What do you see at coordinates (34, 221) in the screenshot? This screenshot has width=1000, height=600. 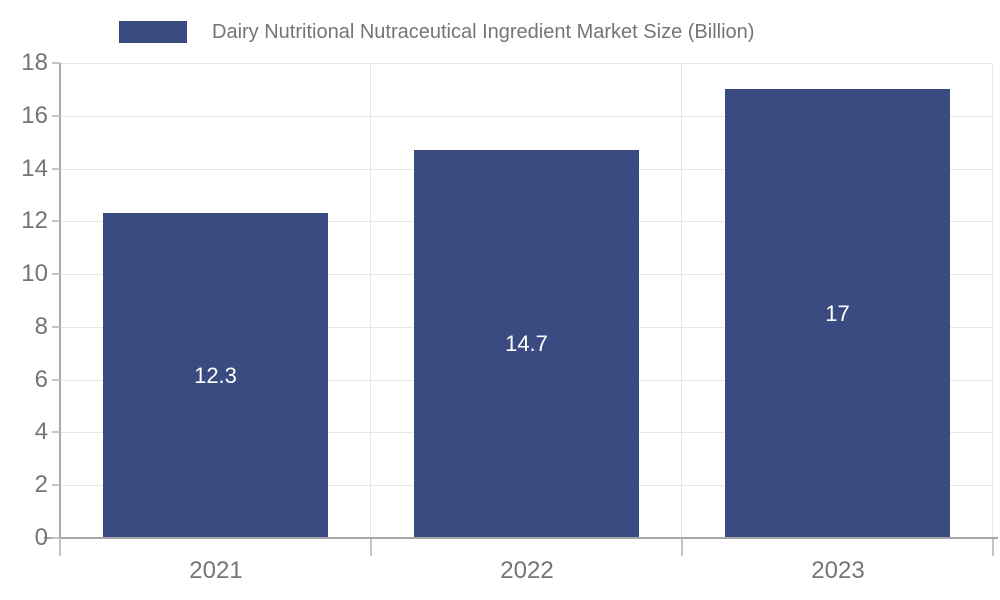 I see `y-axis-label: 12` at bounding box center [34, 221].